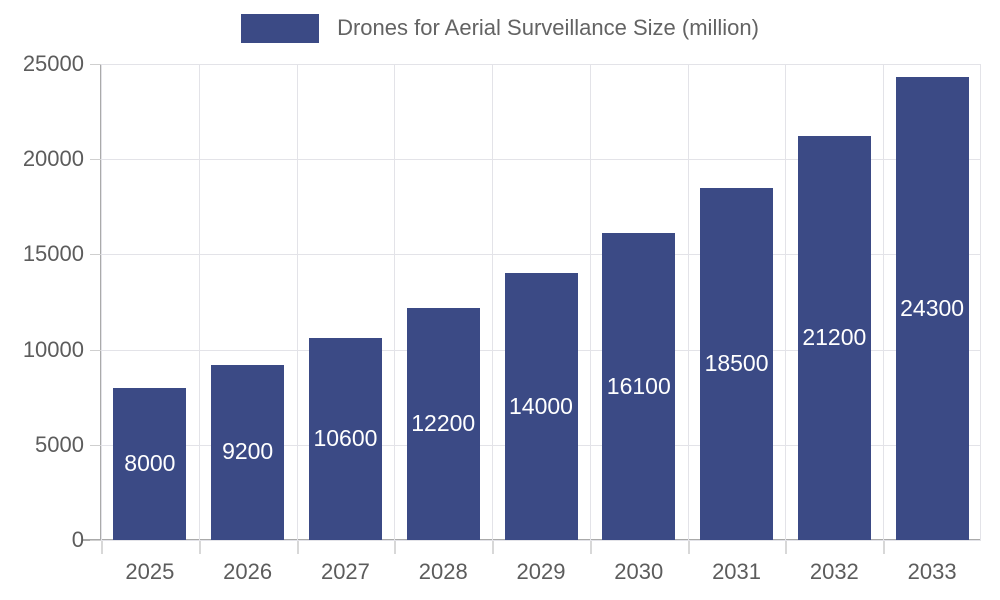  What do you see at coordinates (53, 159) in the screenshot?
I see `y-axis-tick-label: 20000` at bounding box center [53, 159].